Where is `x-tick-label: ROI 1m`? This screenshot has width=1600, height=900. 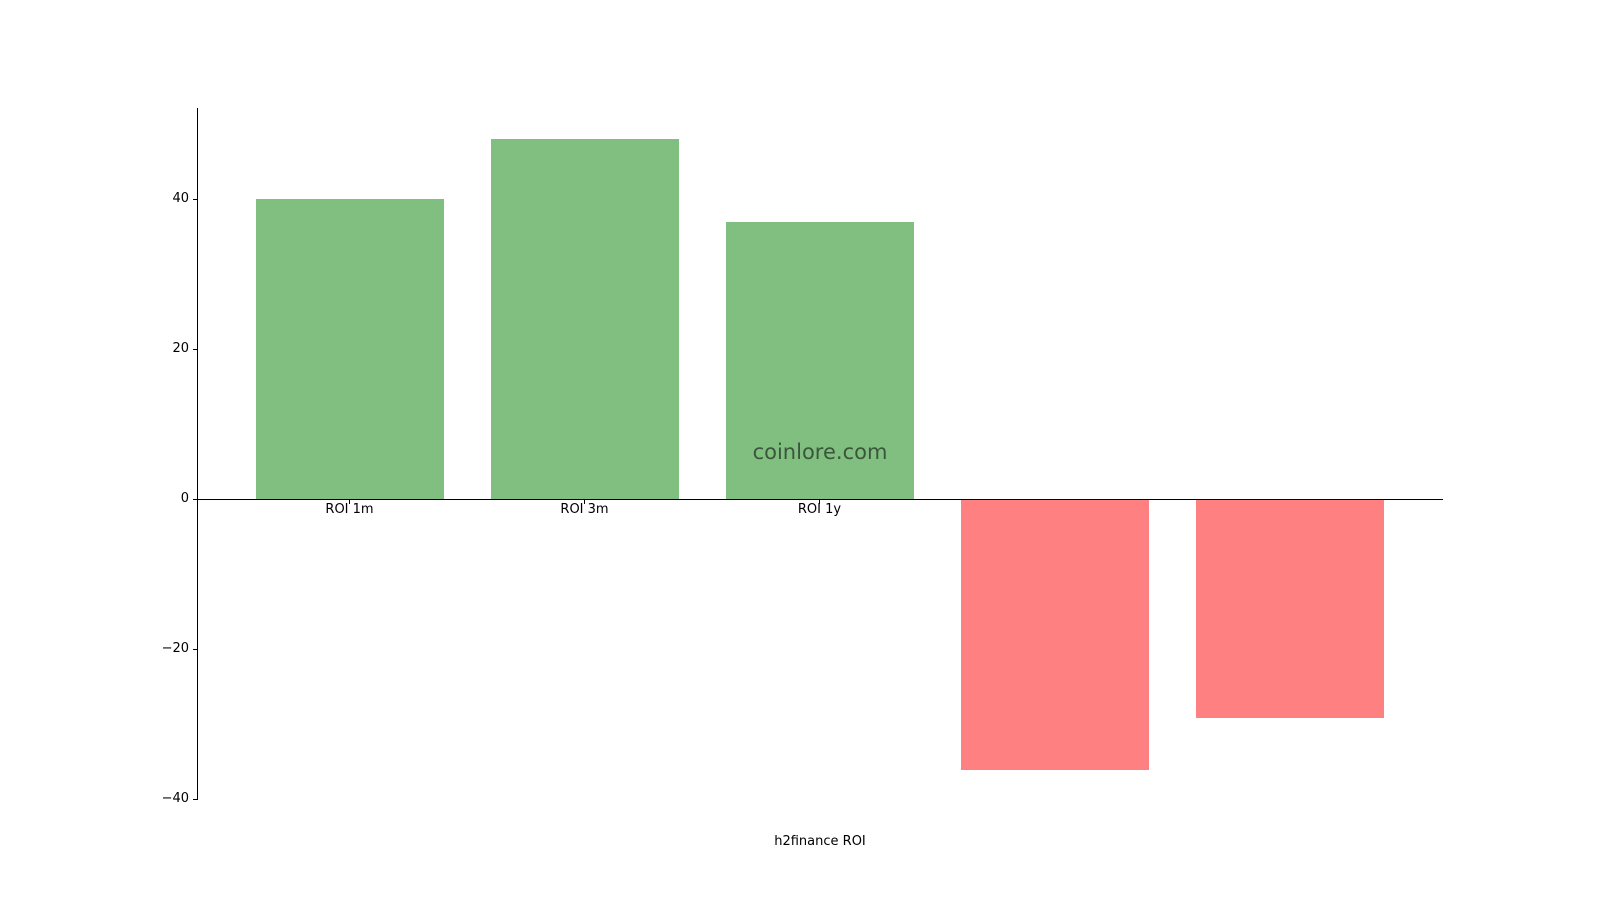 x-tick-label: ROI 1m is located at coordinates (349, 509).